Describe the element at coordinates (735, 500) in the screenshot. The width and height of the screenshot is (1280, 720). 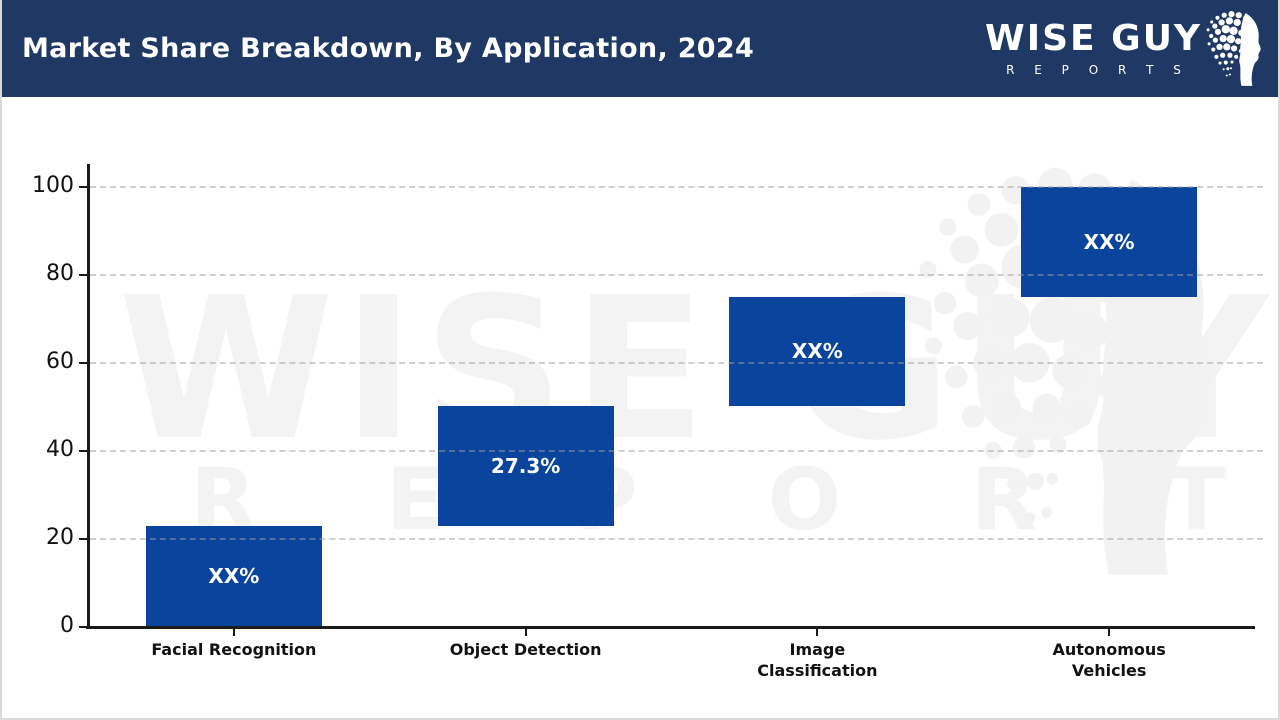
I see `watermark-reports-text: R E P O R T S` at that location.